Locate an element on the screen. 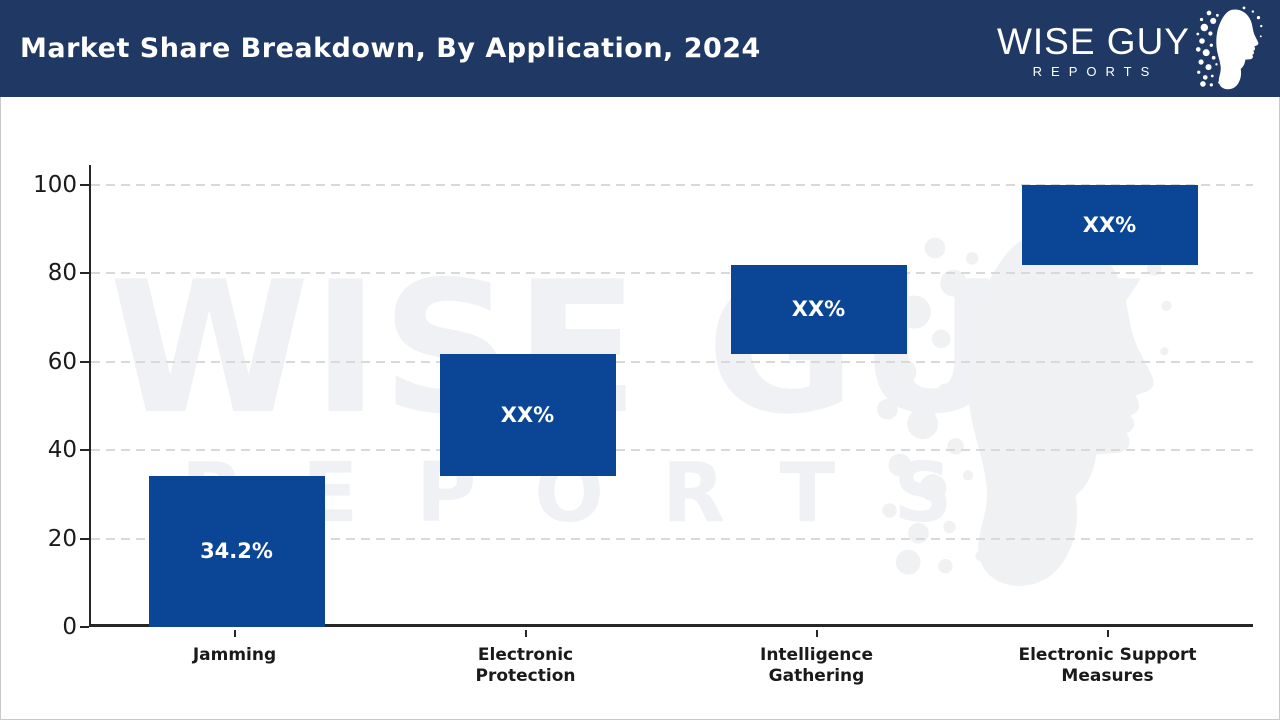  x-axis-category-label: Electronic Protection is located at coordinates (525, 666).